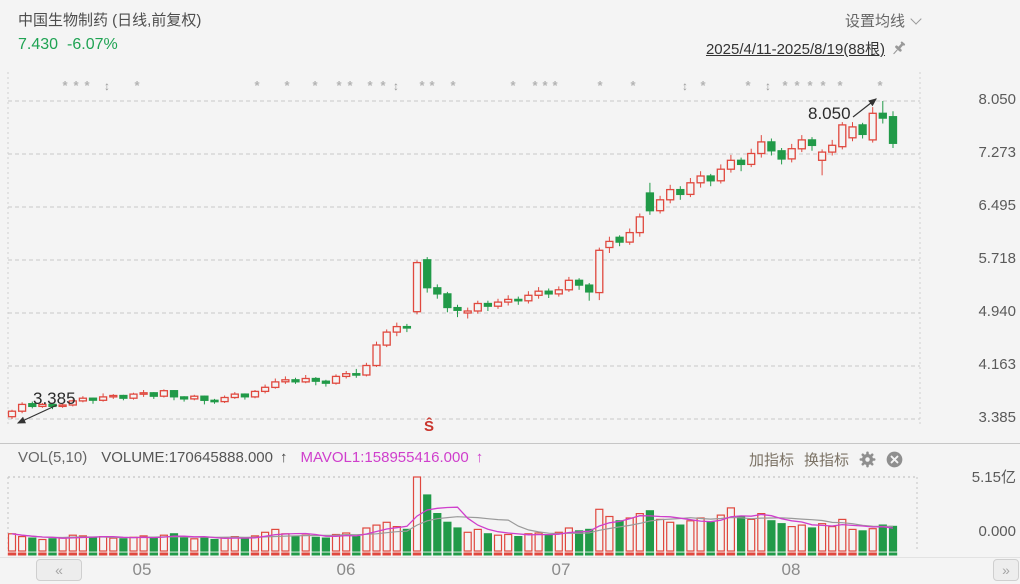  What do you see at coordinates (59, 570) in the screenshot?
I see `scroll-left-button: «` at bounding box center [59, 570].